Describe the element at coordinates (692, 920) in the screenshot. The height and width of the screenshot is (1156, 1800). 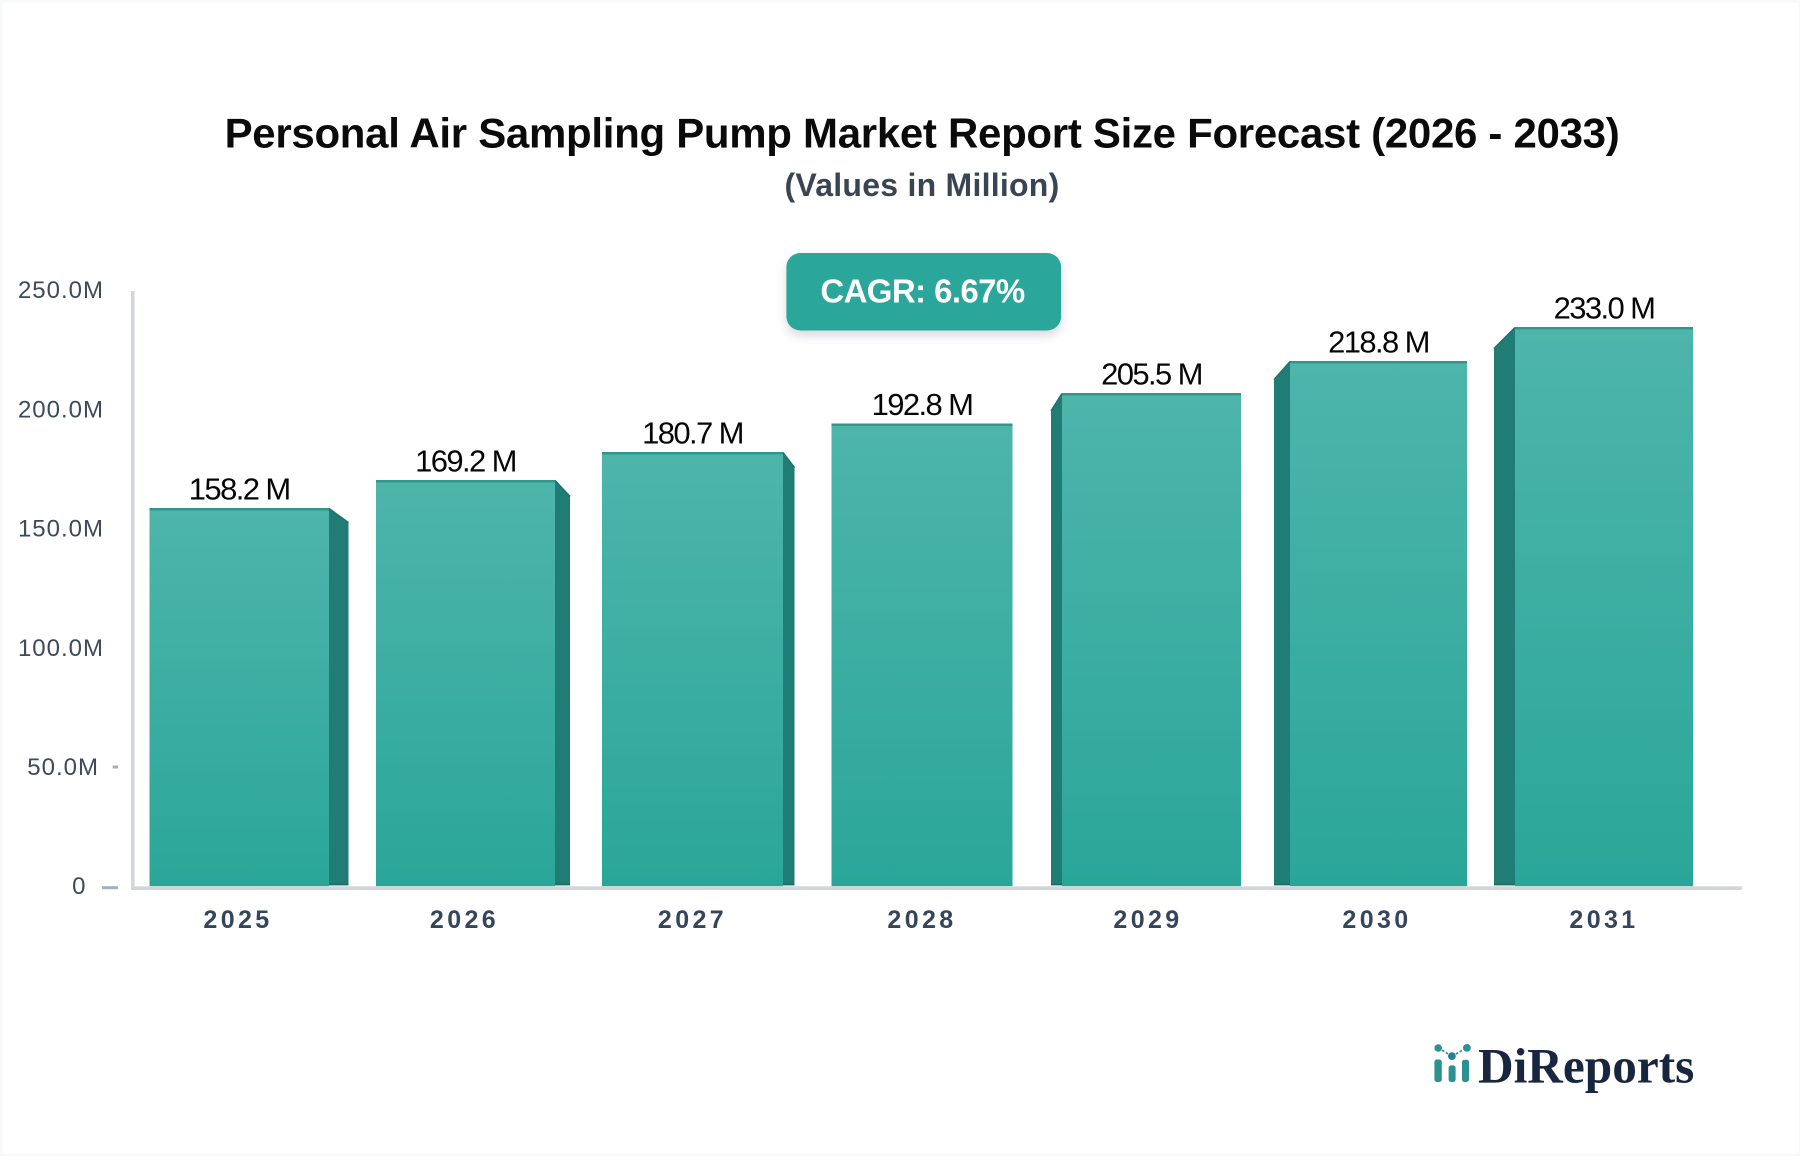
I see `svg-text: 2027` at that location.